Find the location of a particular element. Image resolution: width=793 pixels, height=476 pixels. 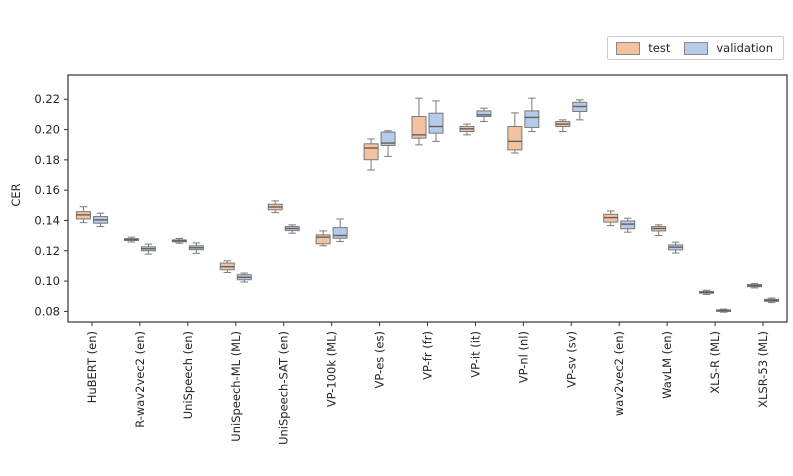

x-tick-label: UniSpeech-SAT (en) is located at coordinates (284, 388).